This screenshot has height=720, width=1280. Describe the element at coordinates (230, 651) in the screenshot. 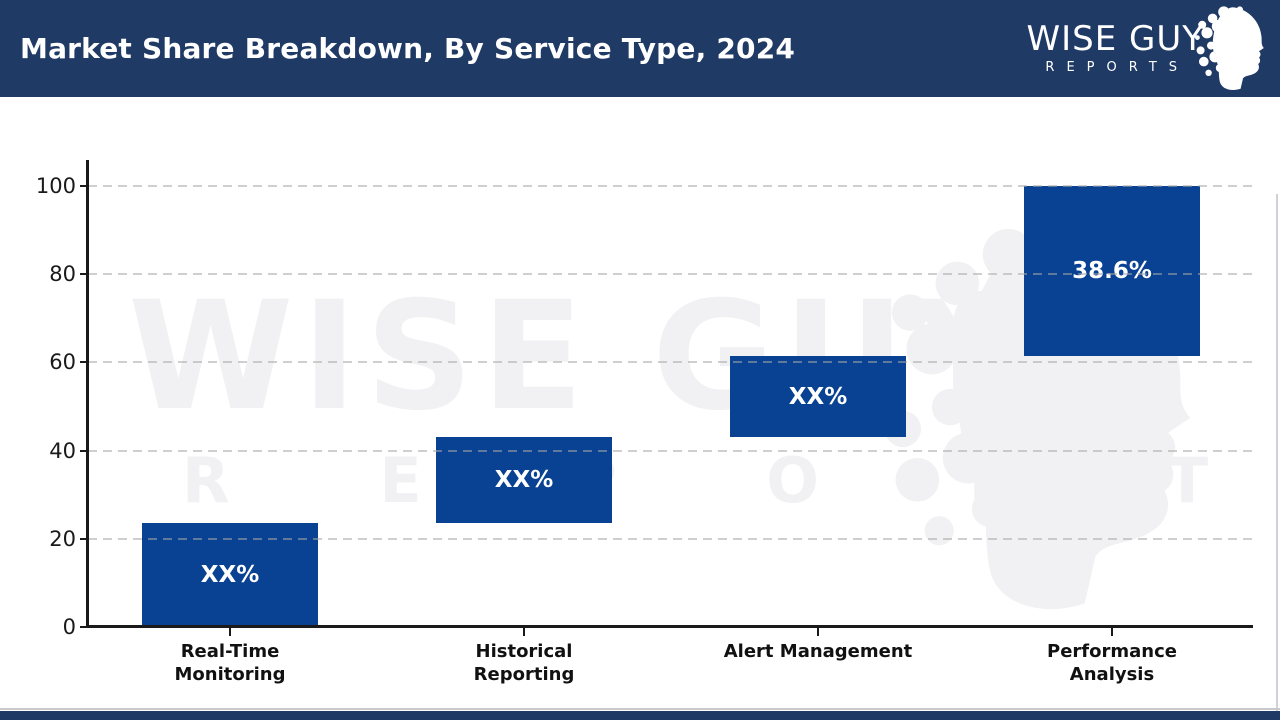

I see `x-category-label-line: Real-Time` at that location.